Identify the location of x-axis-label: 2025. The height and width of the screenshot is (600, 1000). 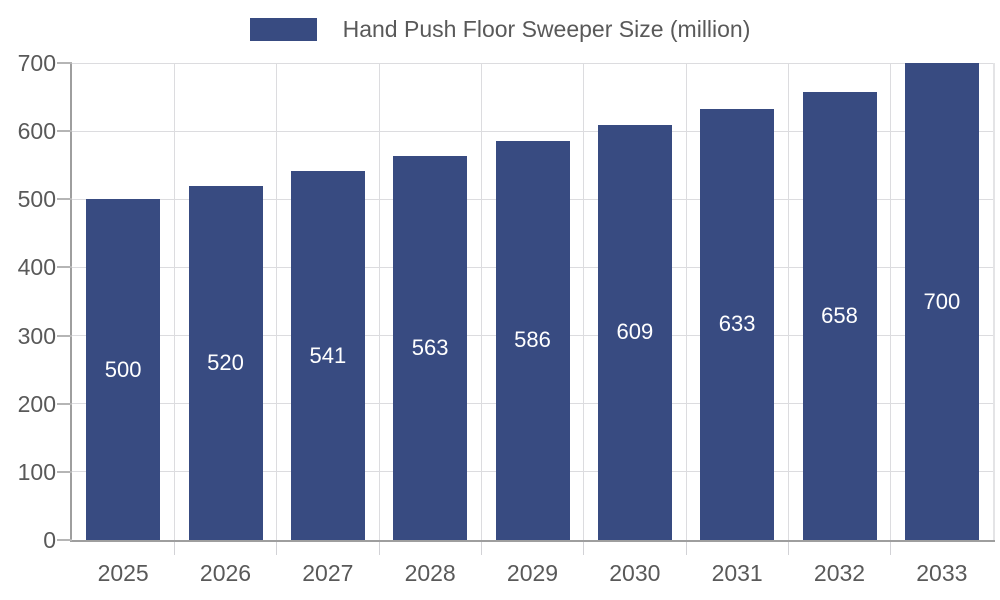
(123, 573).